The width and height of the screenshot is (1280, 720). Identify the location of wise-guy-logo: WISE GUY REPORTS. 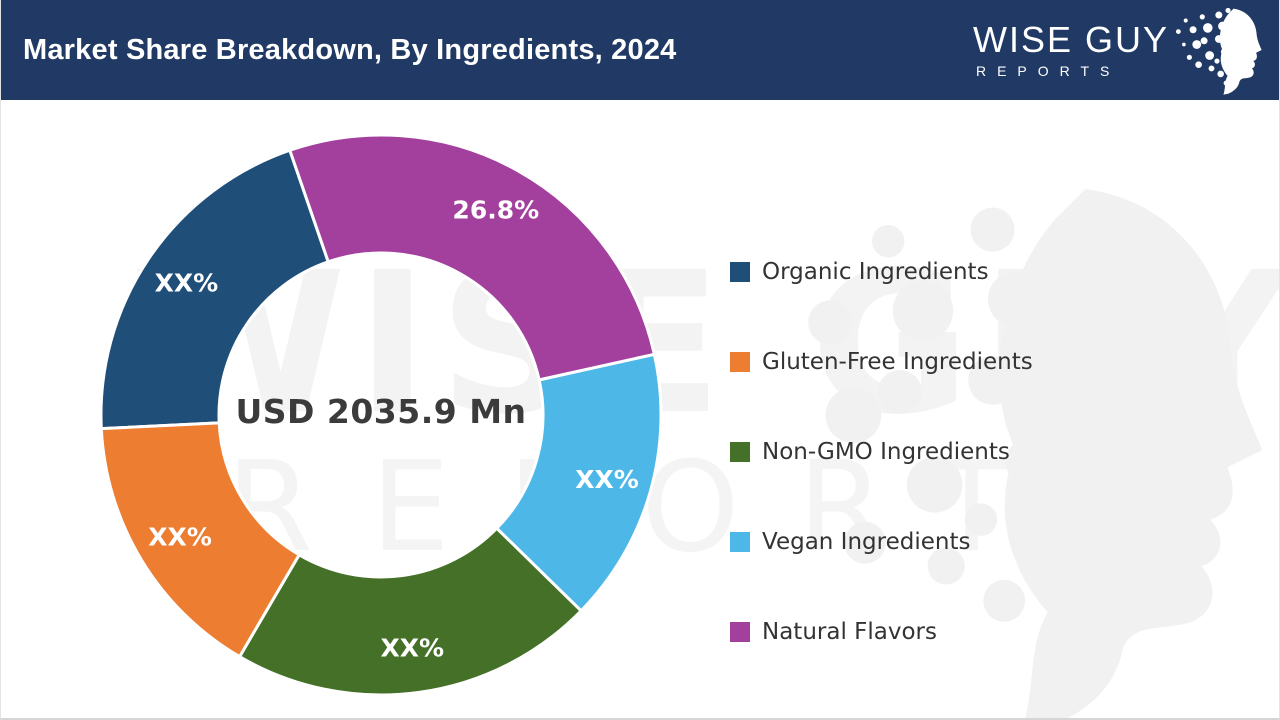
(1118, 50).